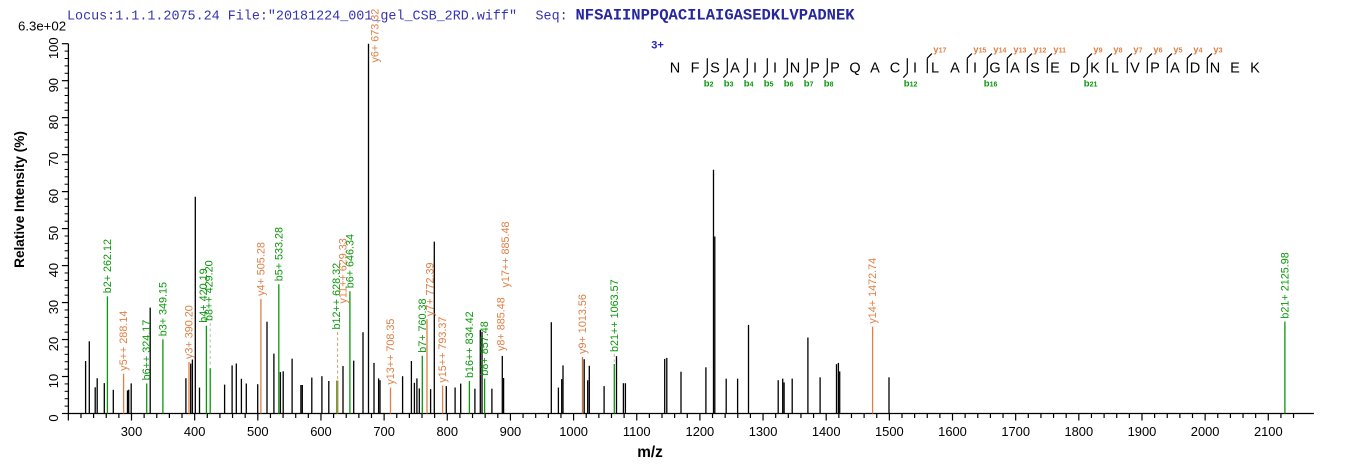 This screenshot has height=473, width=1362. Describe the element at coordinates (829, 84) in the screenshot. I see `svg-text: b8` at that location.